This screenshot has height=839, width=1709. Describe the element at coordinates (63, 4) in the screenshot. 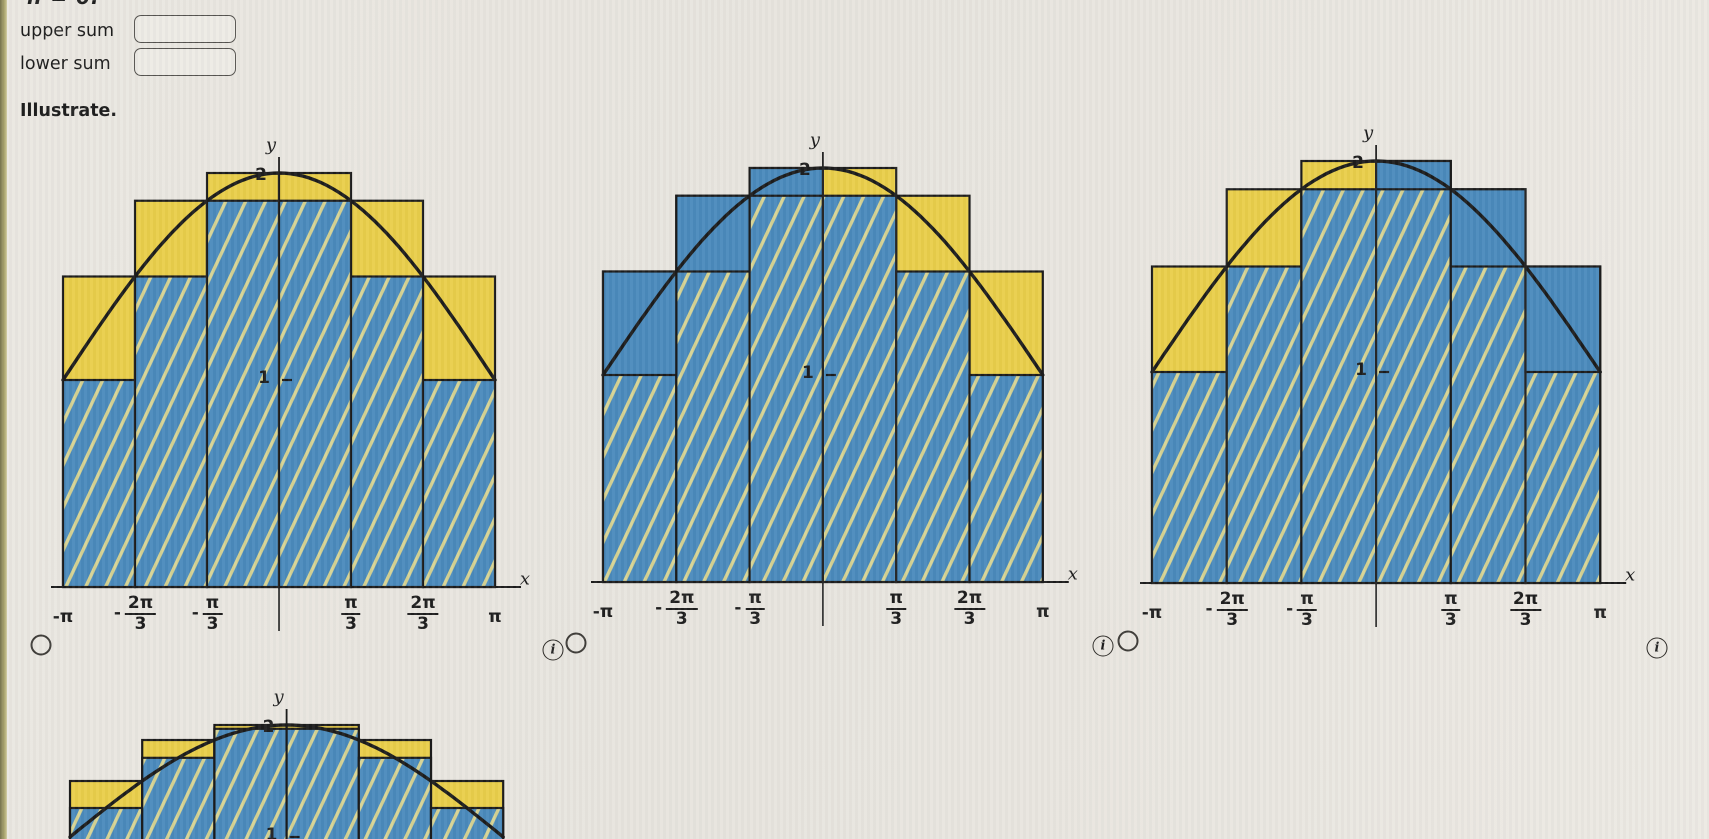

I see `n-equals-text: n = 6.` at that location.